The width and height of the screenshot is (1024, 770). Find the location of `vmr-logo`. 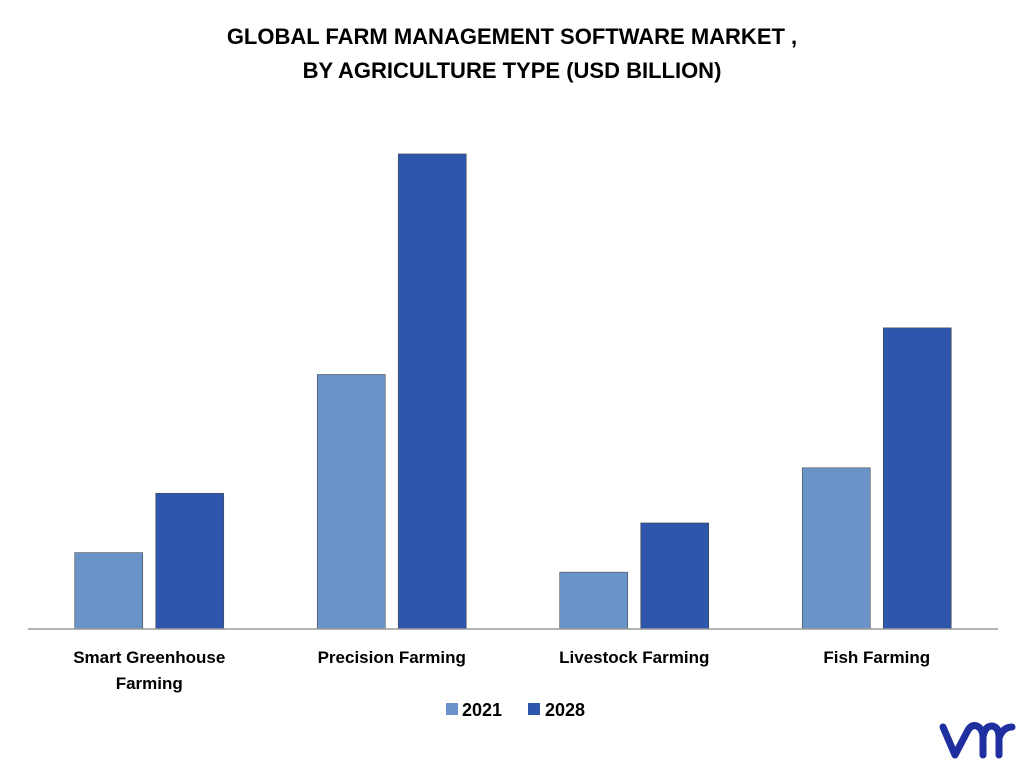

vmr-logo is located at coordinates (977, 740).